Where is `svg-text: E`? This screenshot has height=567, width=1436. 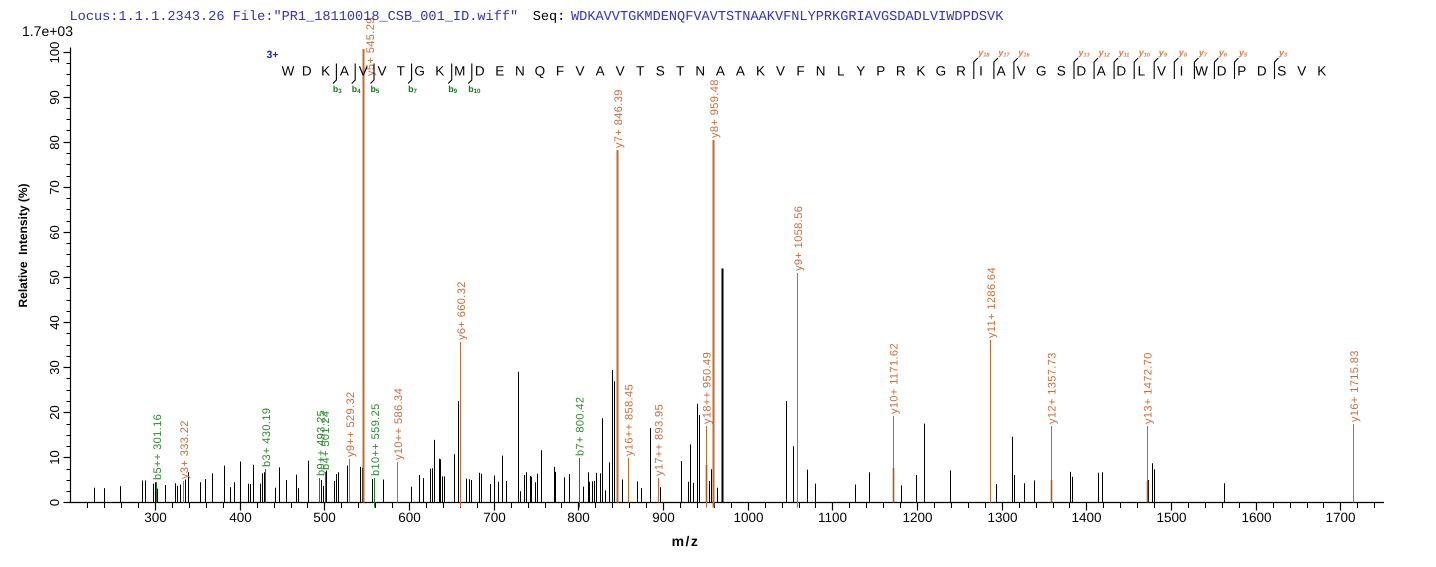 svg-text: E is located at coordinates (499, 71).